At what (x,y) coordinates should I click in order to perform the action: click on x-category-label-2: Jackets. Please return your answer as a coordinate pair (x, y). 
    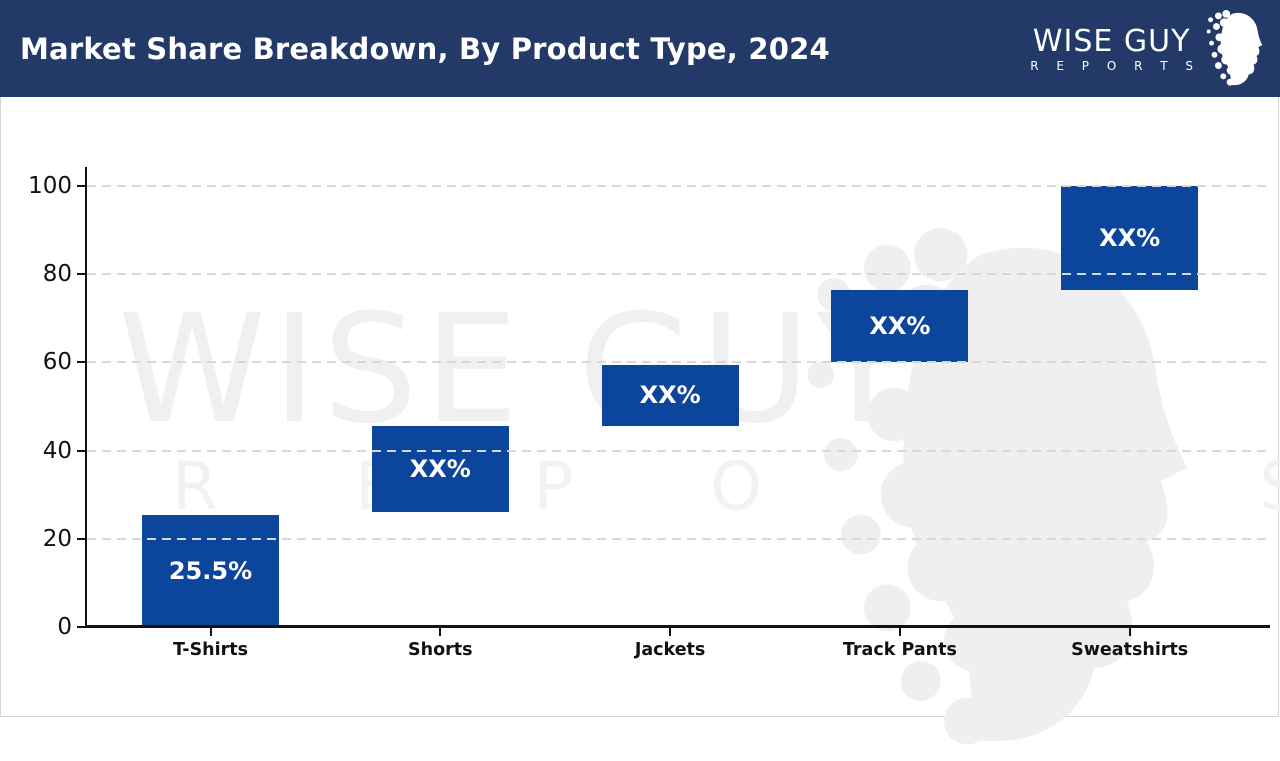
    Looking at the image, I should click on (670, 650).